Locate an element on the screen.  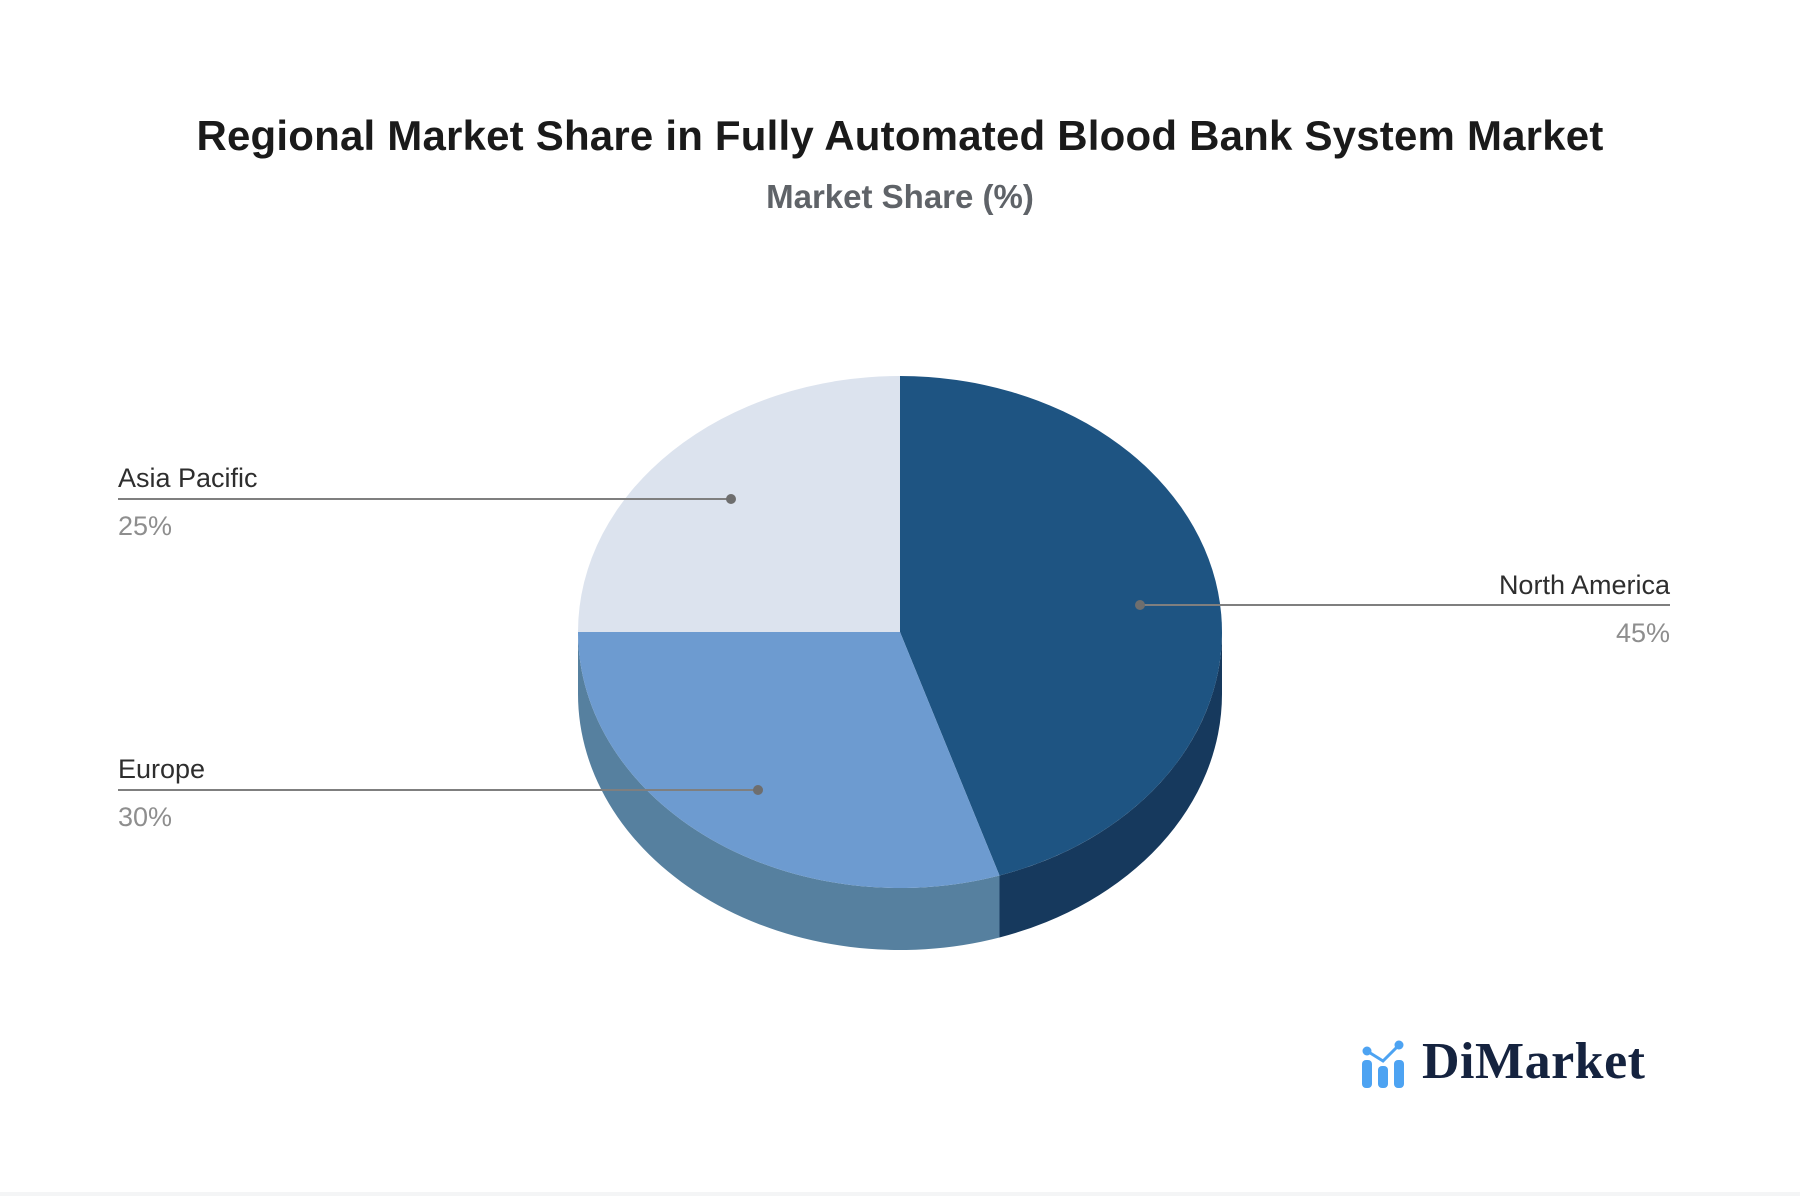
slice-label-north-america: North America is located at coordinates (1585, 585).